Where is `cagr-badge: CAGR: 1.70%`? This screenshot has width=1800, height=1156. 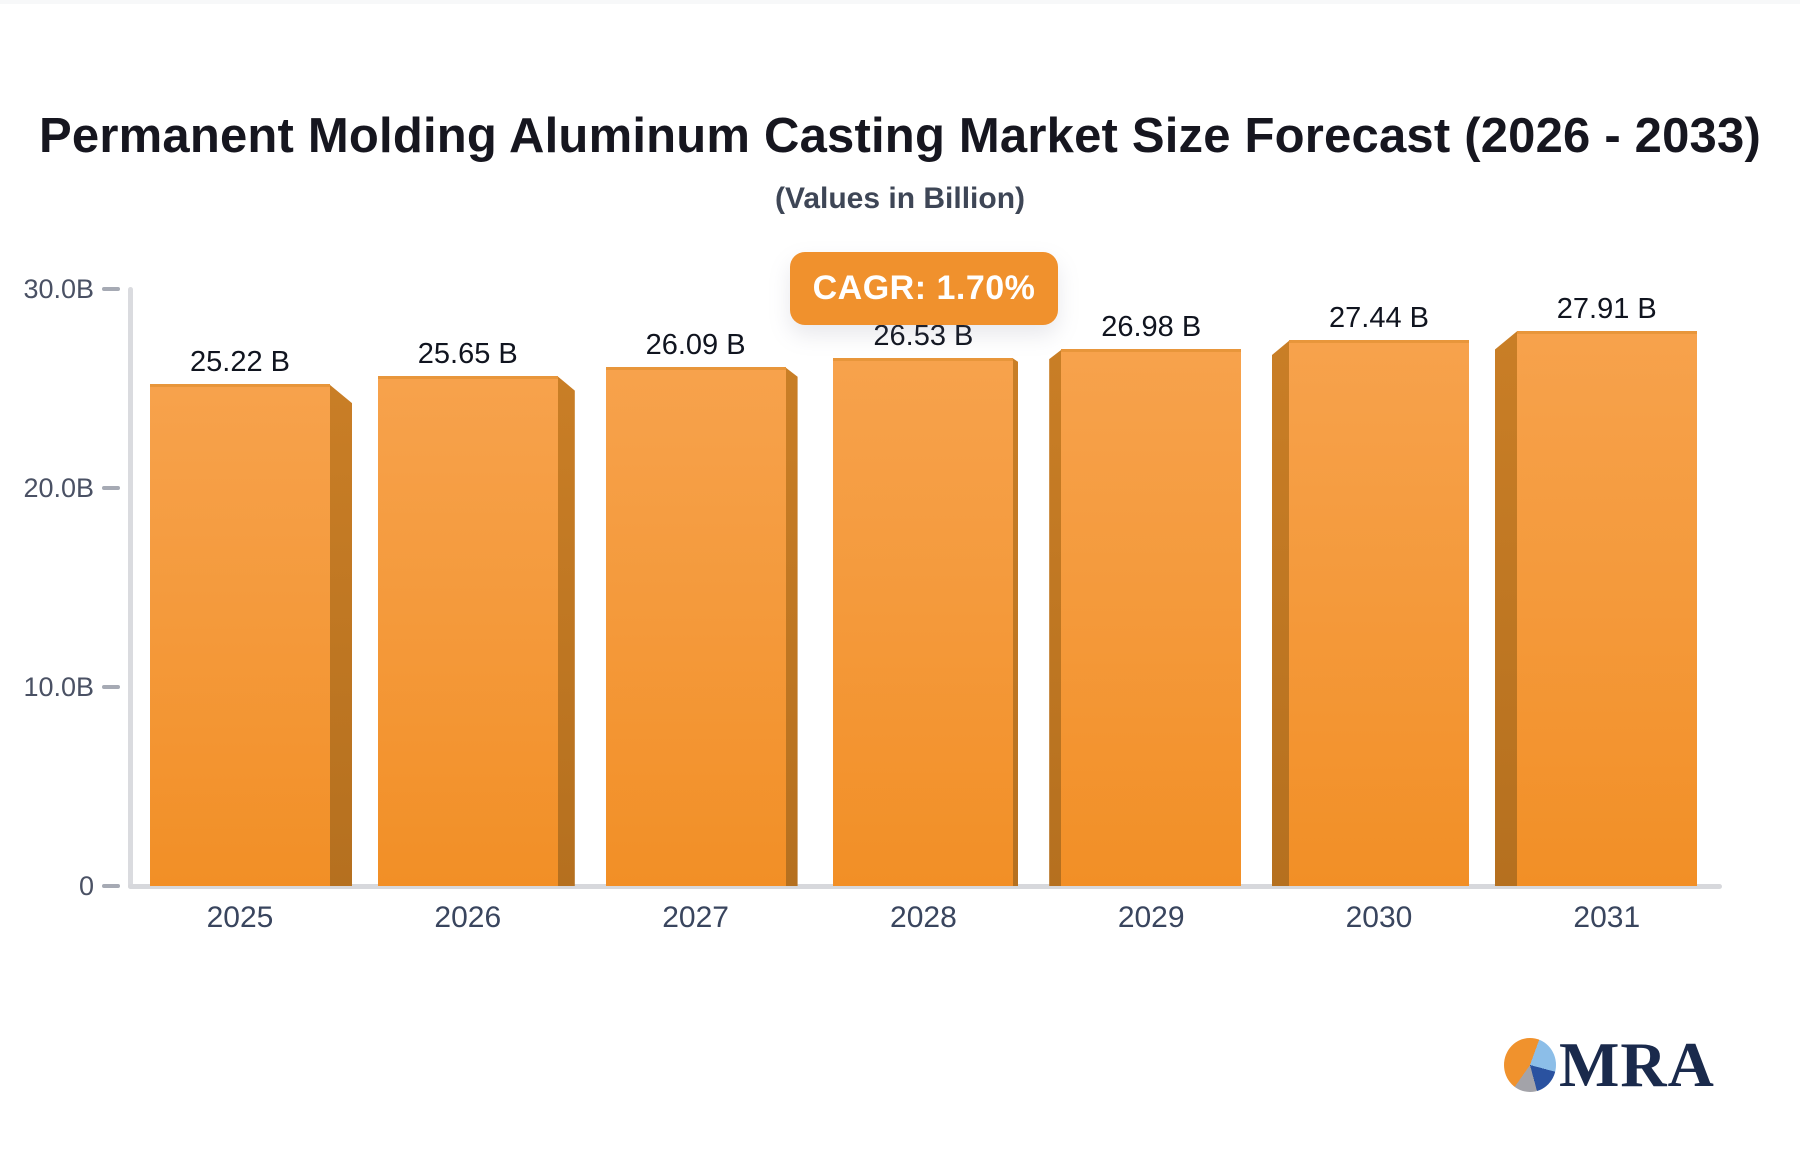
cagr-badge: CAGR: 1.70% is located at coordinates (924, 288).